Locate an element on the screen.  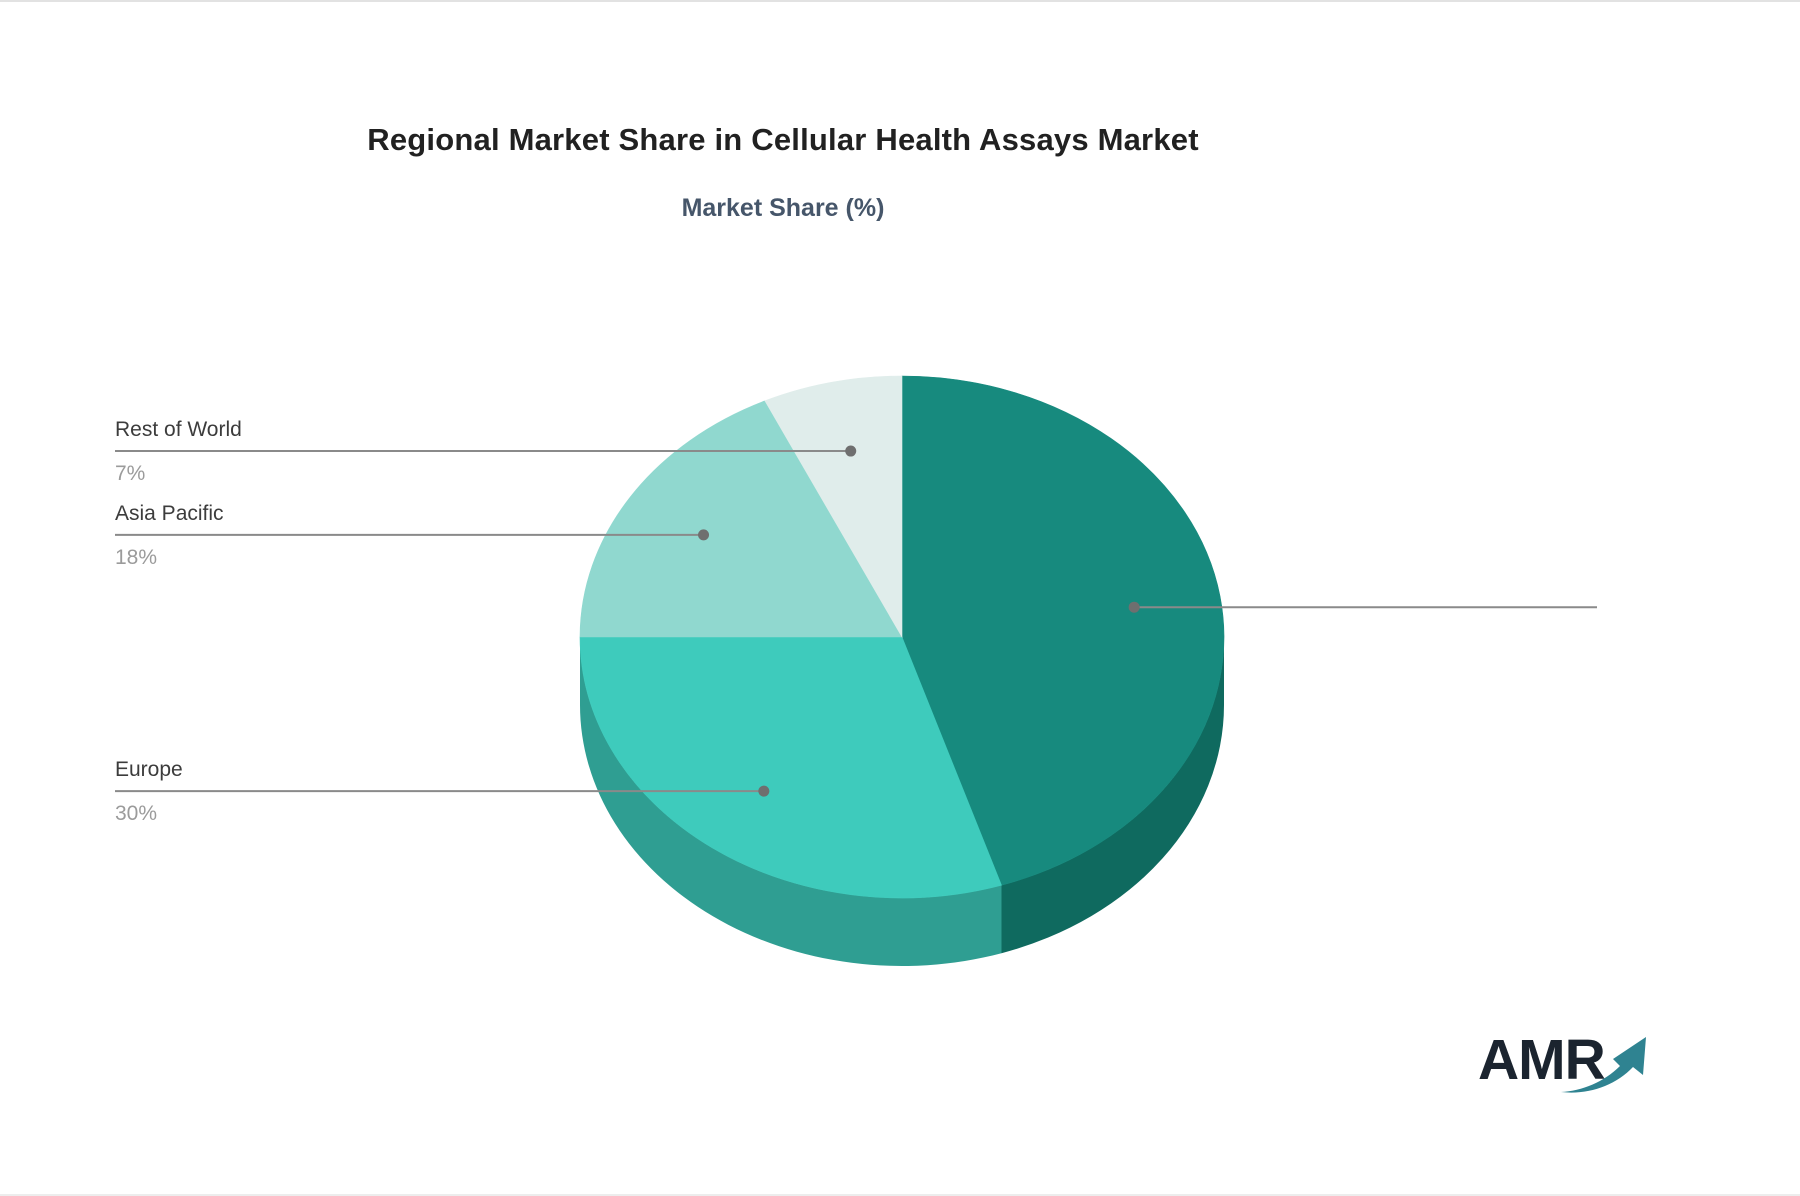
slice-label-name: Europe is located at coordinates (149, 770).